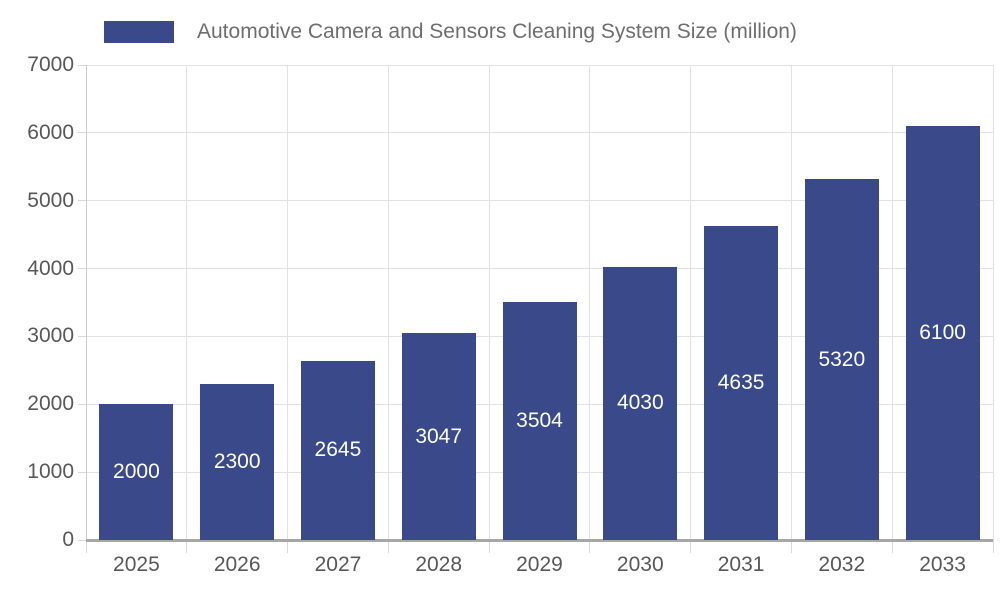 The width and height of the screenshot is (1000, 600). I want to click on bar-2030: 4030, so click(640, 403).